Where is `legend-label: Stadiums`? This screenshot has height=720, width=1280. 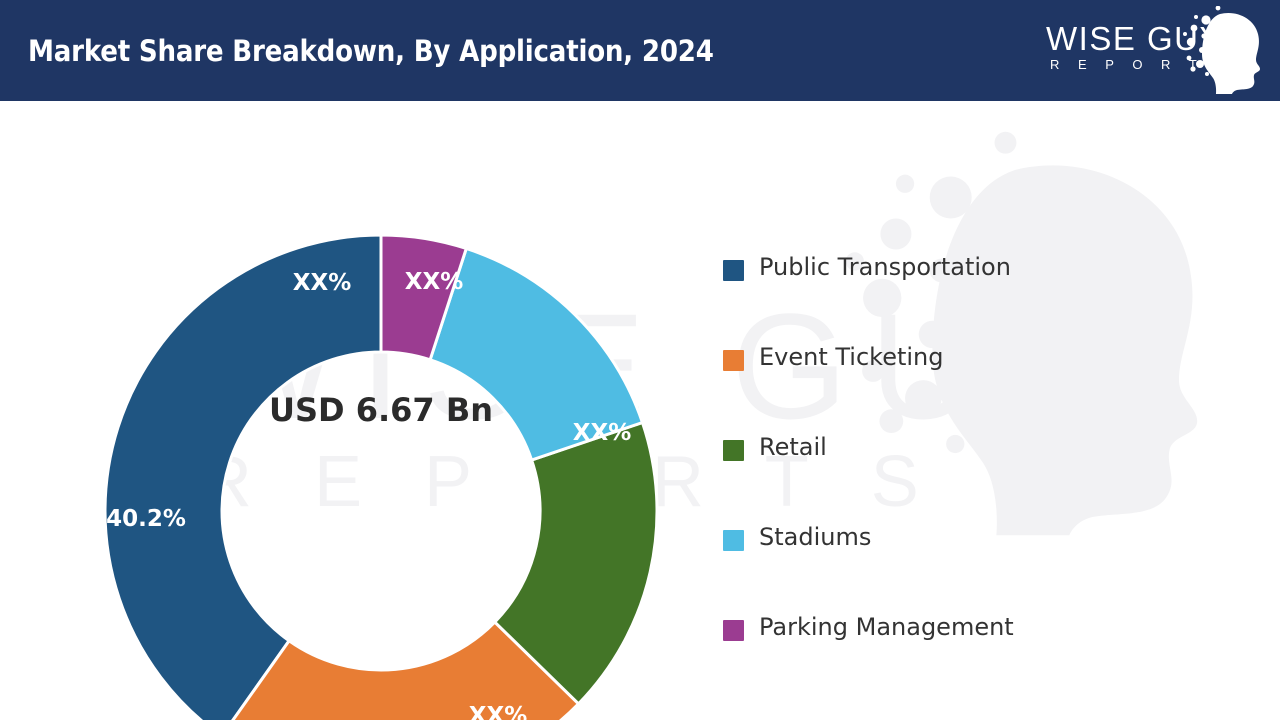 legend-label: Stadiums is located at coordinates (815, 537).